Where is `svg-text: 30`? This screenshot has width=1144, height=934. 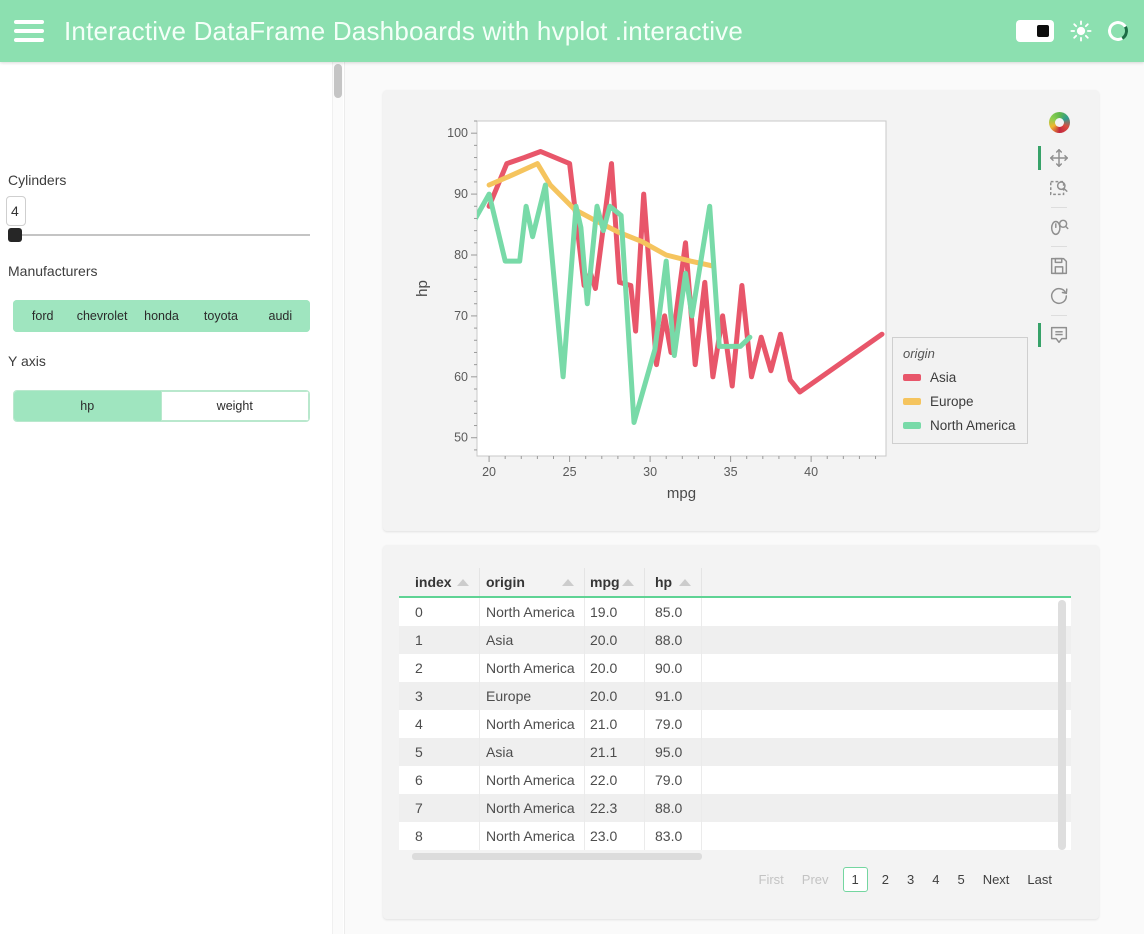
svg-text: 30 is located at coordinates (650, 472).